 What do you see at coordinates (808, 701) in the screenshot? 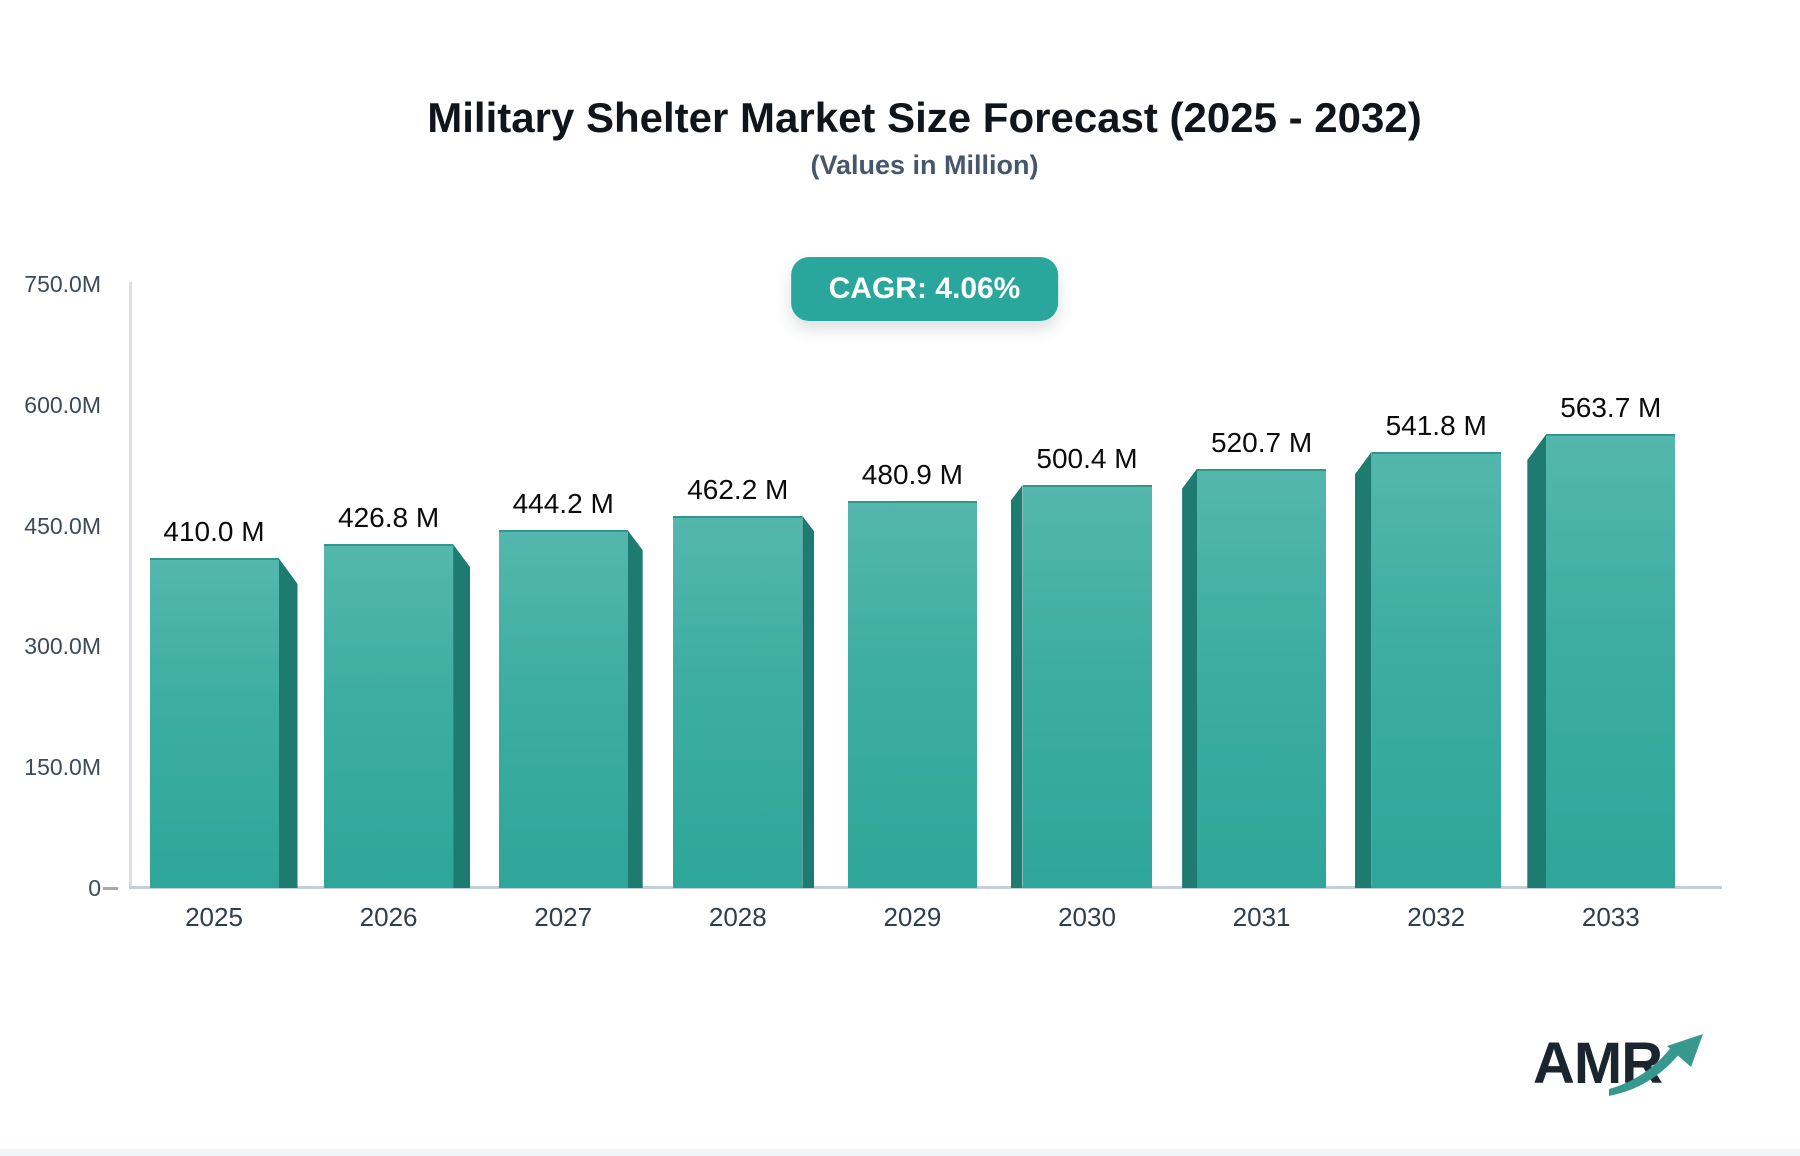
I see `bar-side-face-2028` at bounding box center [808, 701].